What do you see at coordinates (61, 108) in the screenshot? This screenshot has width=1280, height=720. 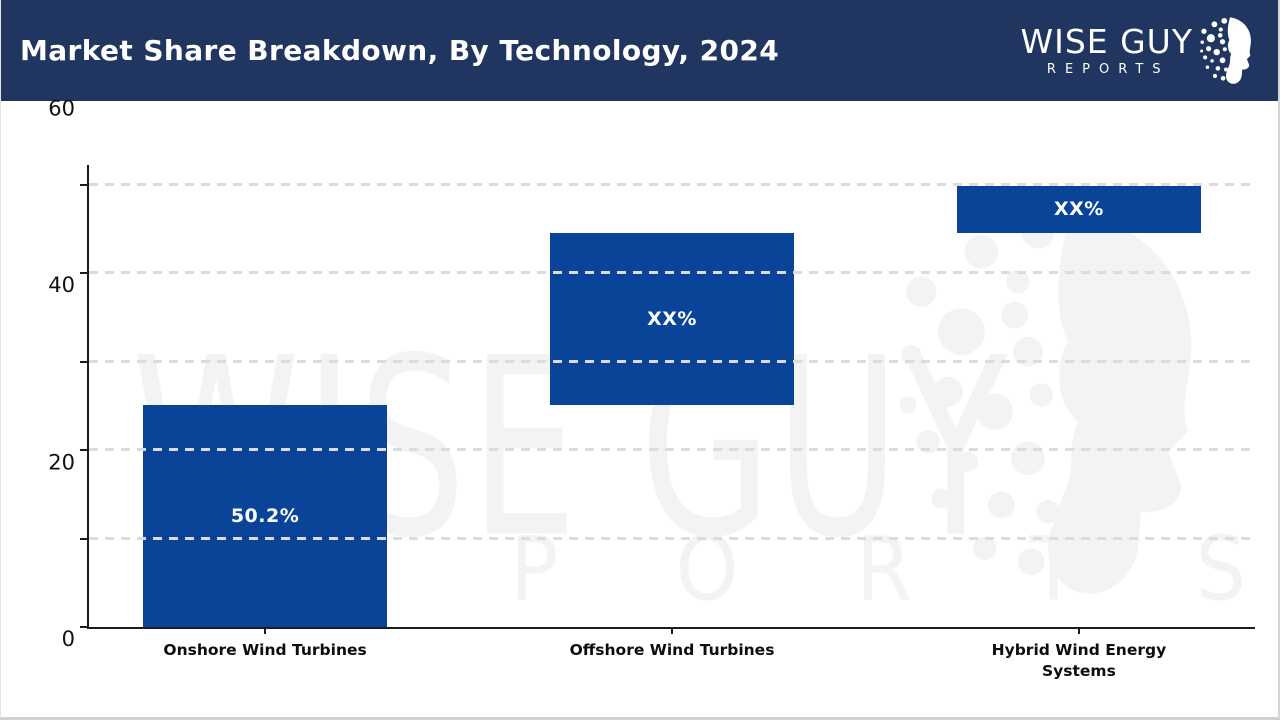 I see `y-axis-tick-label: 60` at bounding box center [61, 108].